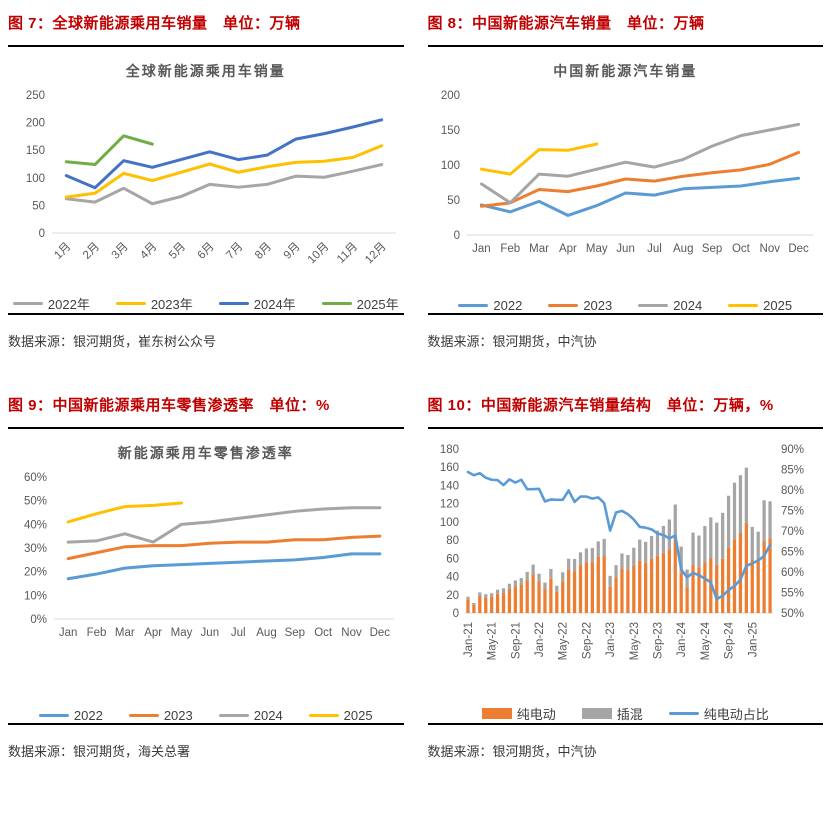  Describe the element at coordinates (360, 303) in the screenshot. I see `legend-item: 2025年` at that location.